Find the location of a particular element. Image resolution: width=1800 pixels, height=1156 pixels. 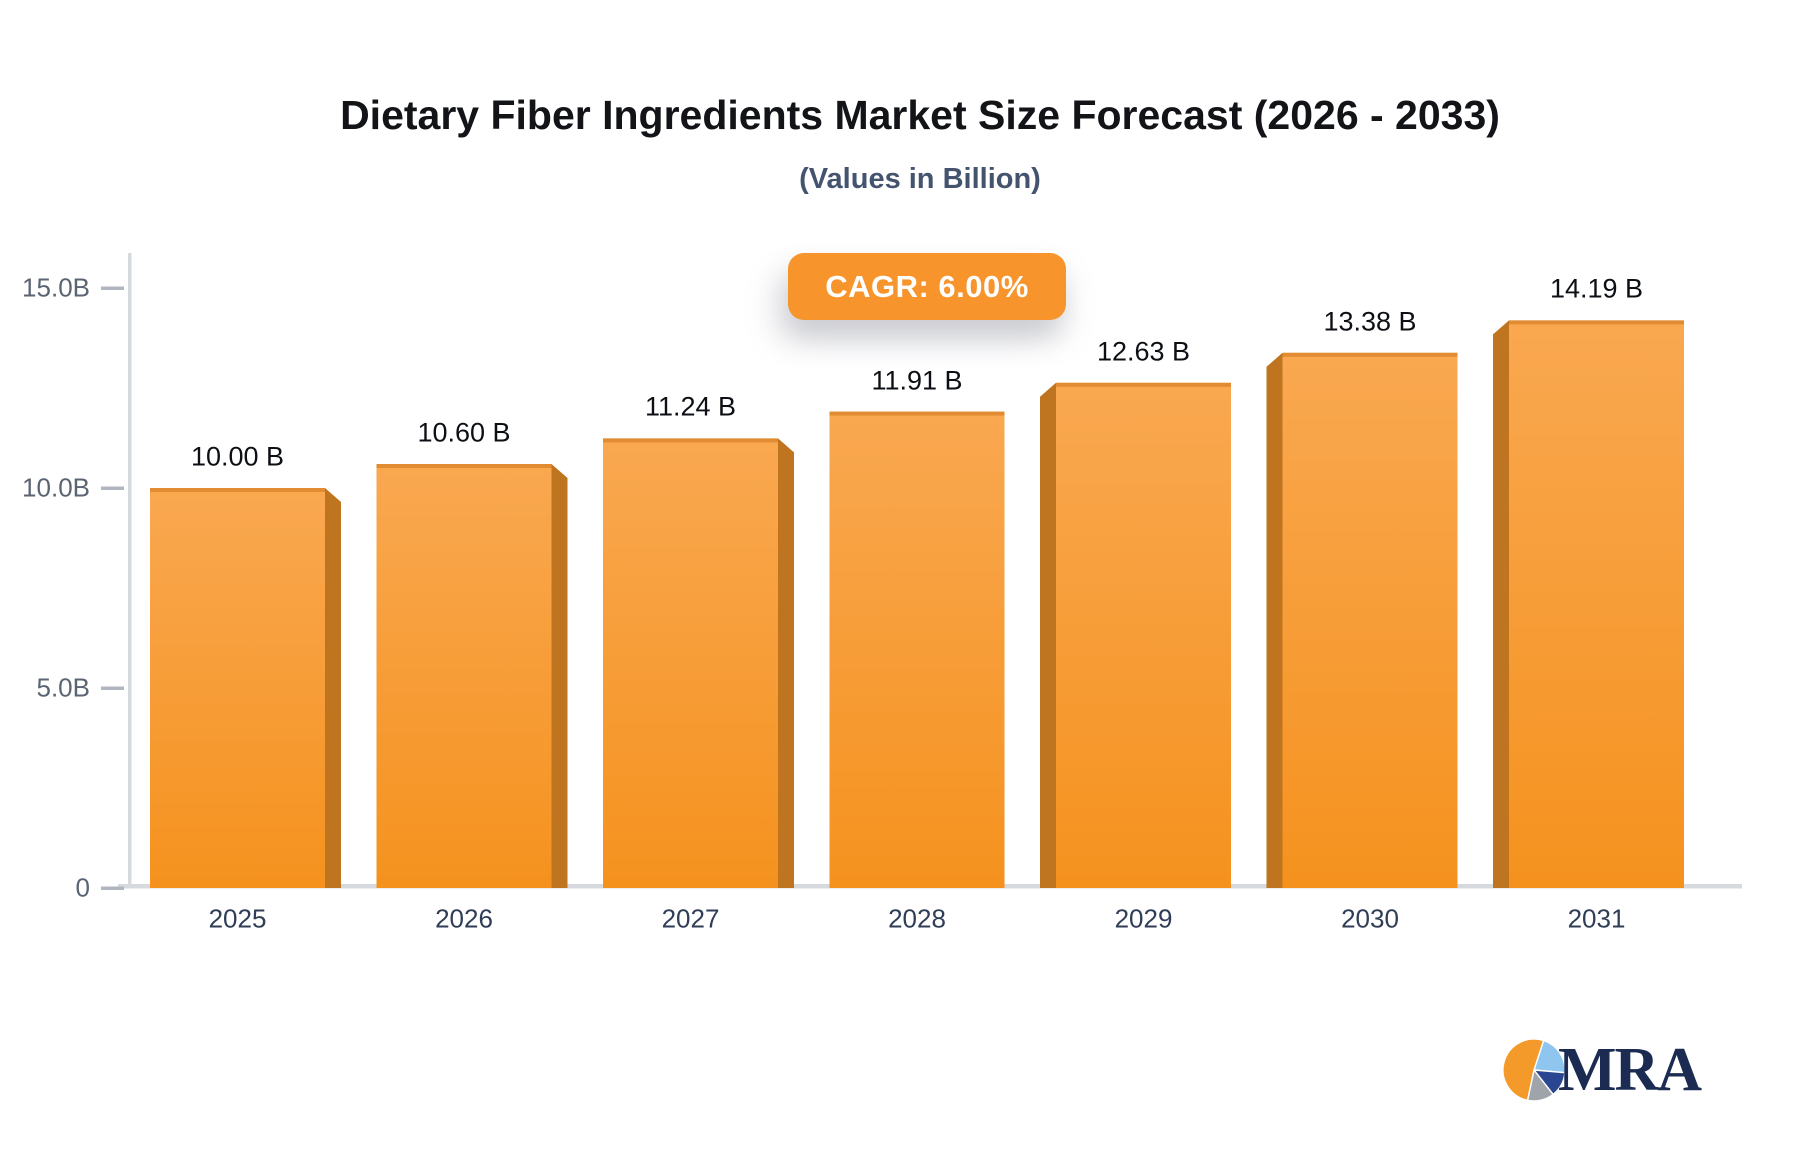

pie-chart-icon is located at coordinates (1534, 1070).